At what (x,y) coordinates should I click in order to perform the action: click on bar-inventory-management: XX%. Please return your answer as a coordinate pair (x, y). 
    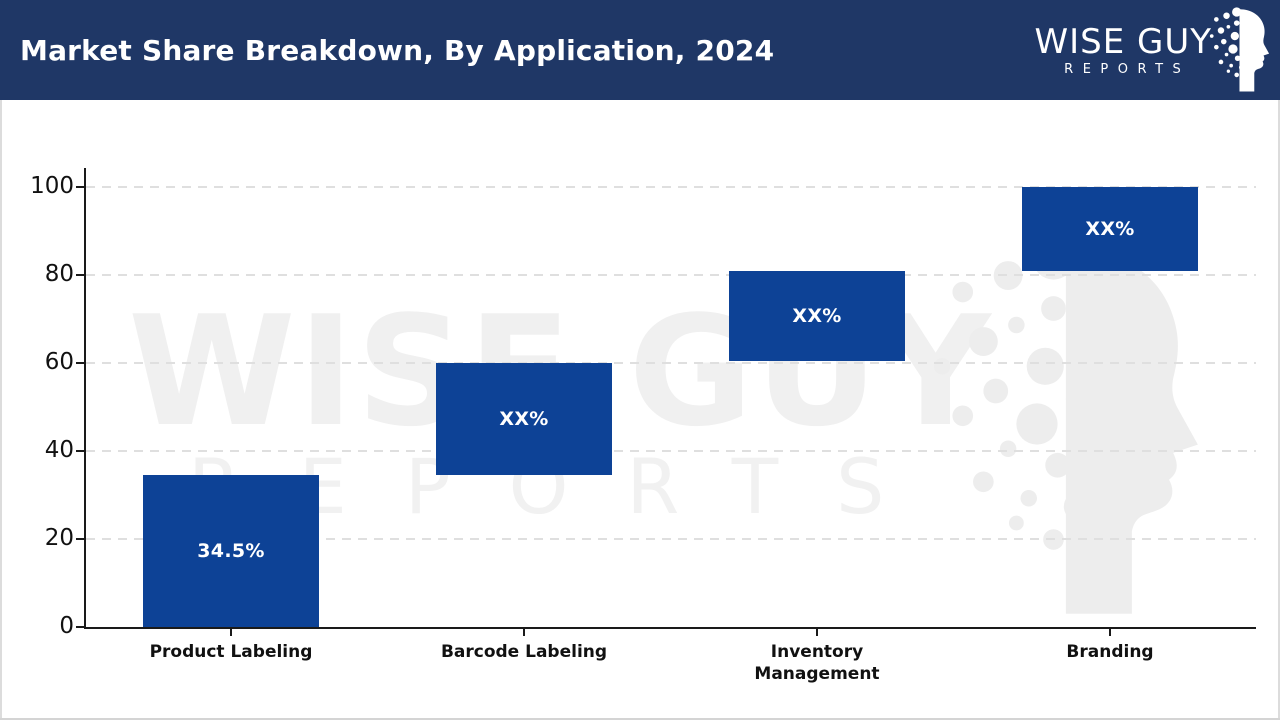
    Looking at the image, I should click on (817, 315).